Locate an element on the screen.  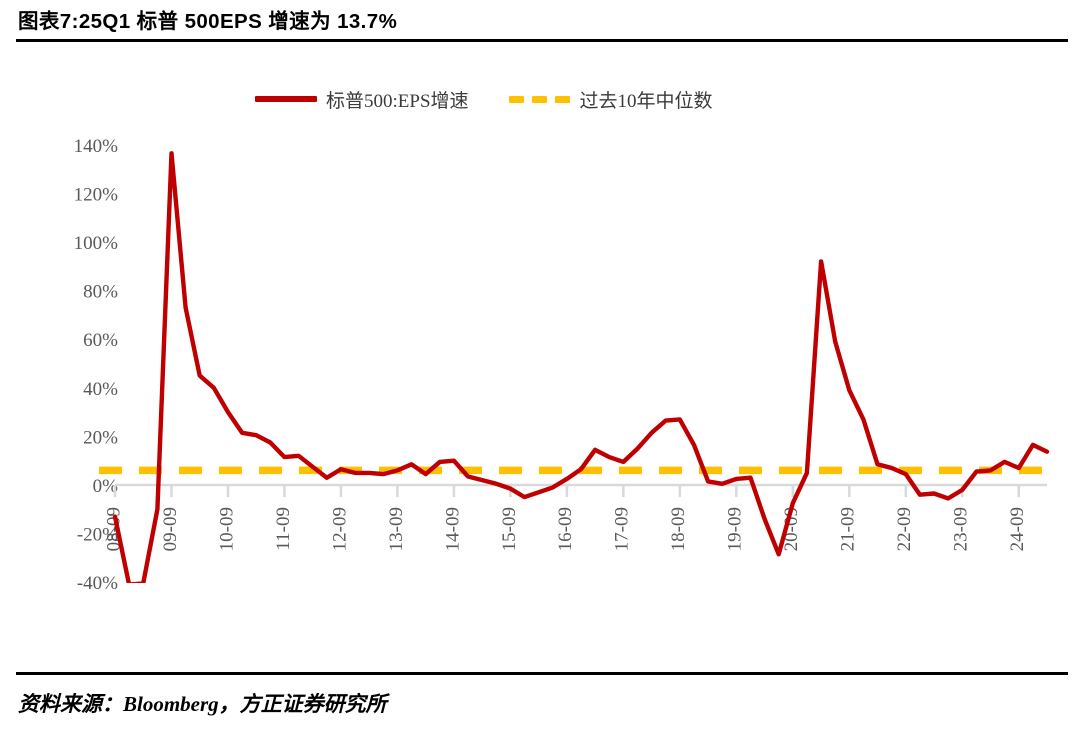
y-axis-tick-label: 120% is located at coordinates (96, 194).